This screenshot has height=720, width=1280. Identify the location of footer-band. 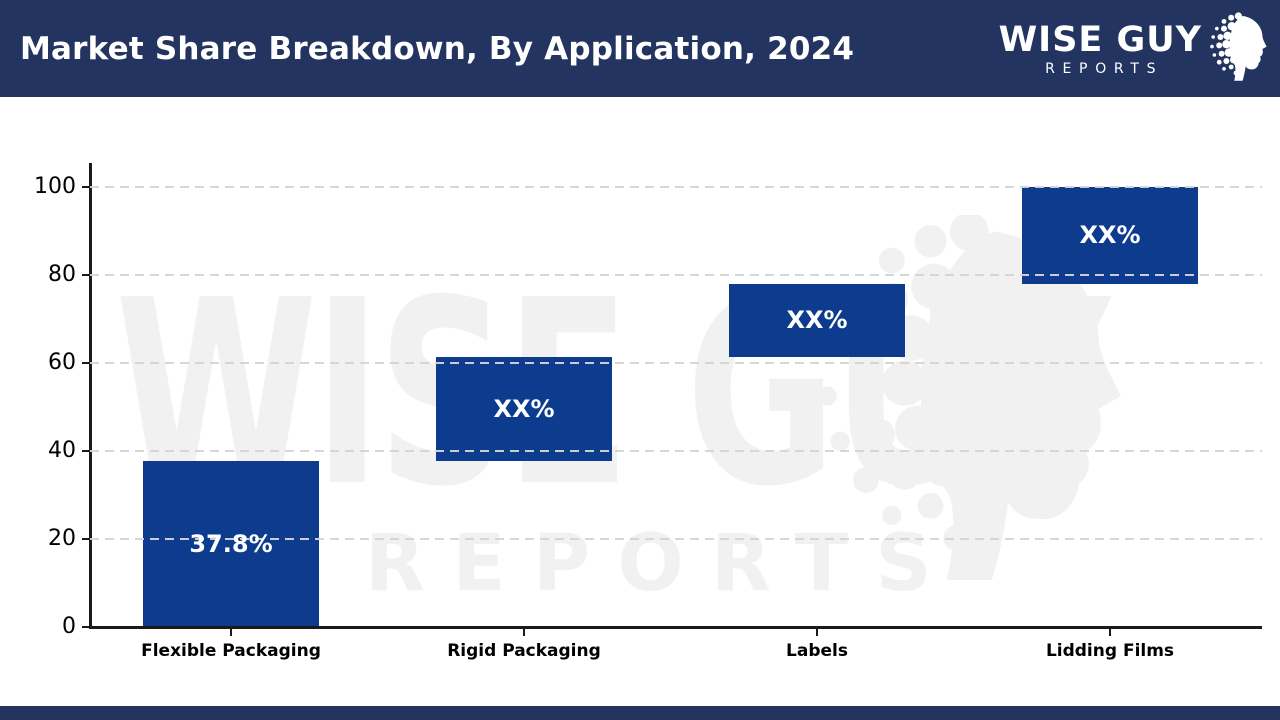
(640, 713).